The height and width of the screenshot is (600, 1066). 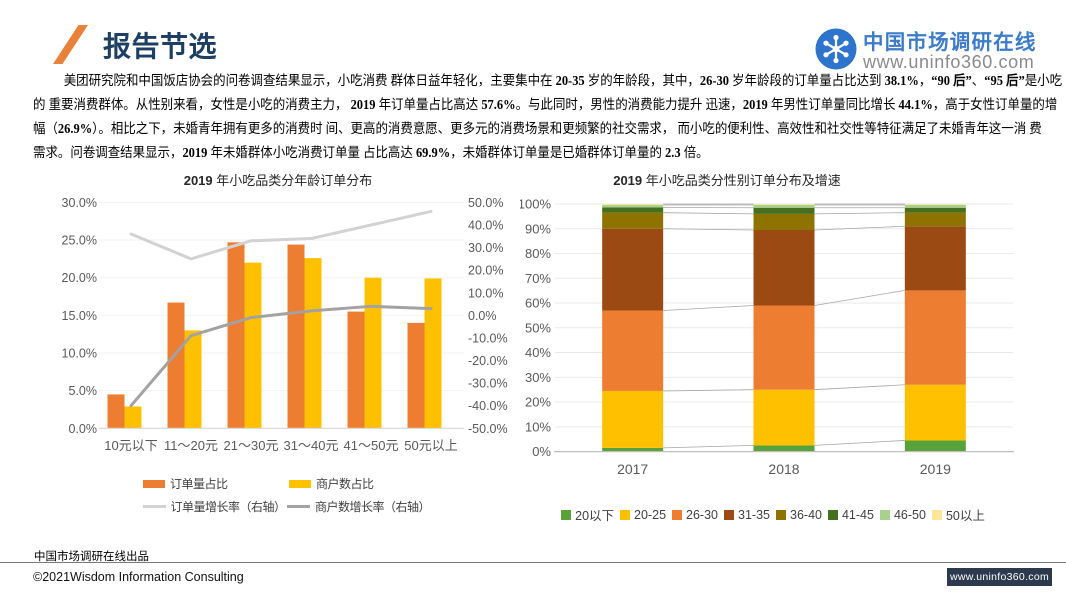 What do you see at coordinates (345, 484) in the screenshot?
I see `legend-label: 商户数占比` at bounding box center [345, 484].